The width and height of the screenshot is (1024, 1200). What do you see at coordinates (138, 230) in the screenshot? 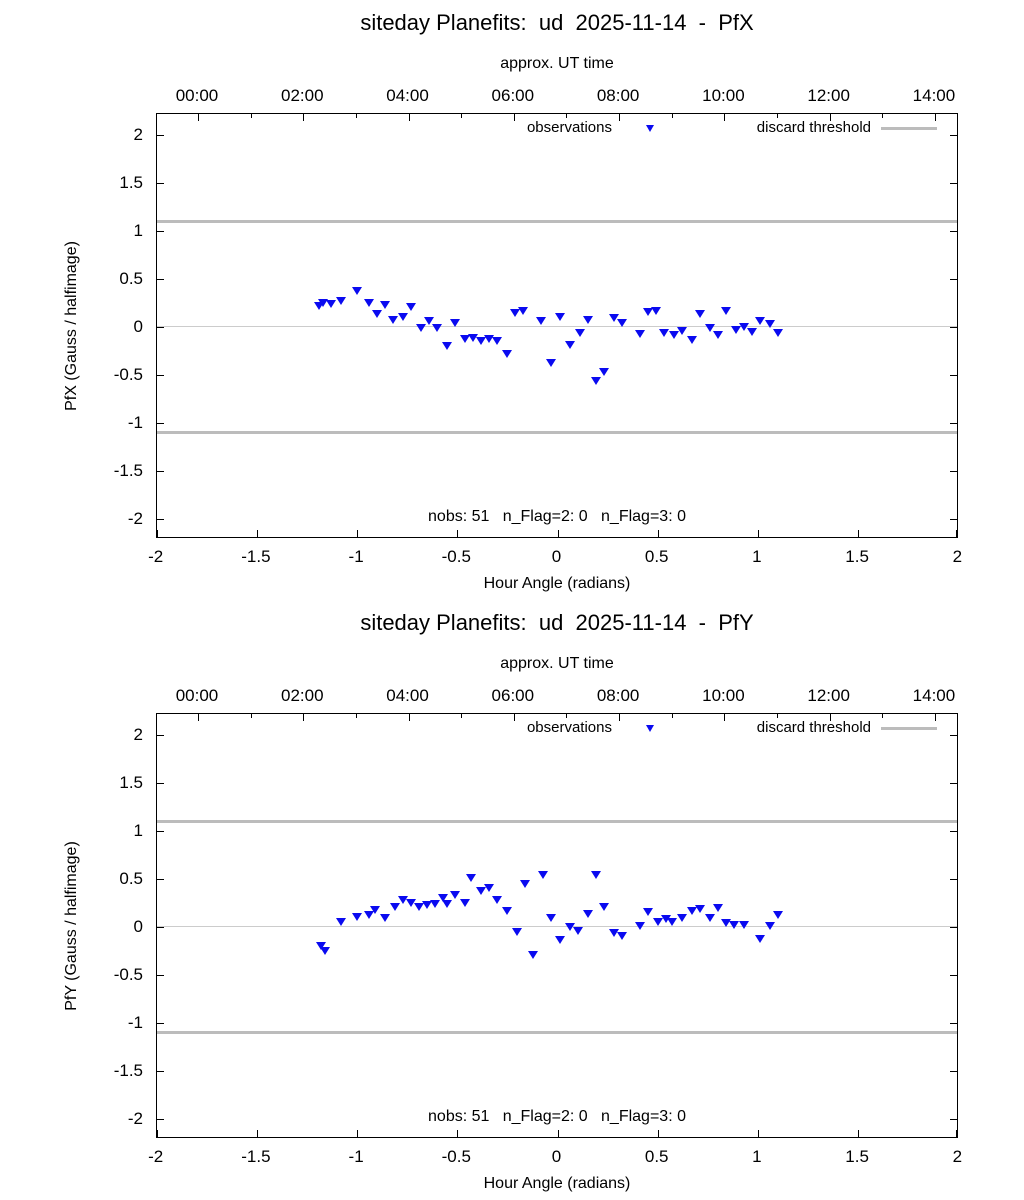
I see `y-tick-label: 1` at bounding box center [138, 230].